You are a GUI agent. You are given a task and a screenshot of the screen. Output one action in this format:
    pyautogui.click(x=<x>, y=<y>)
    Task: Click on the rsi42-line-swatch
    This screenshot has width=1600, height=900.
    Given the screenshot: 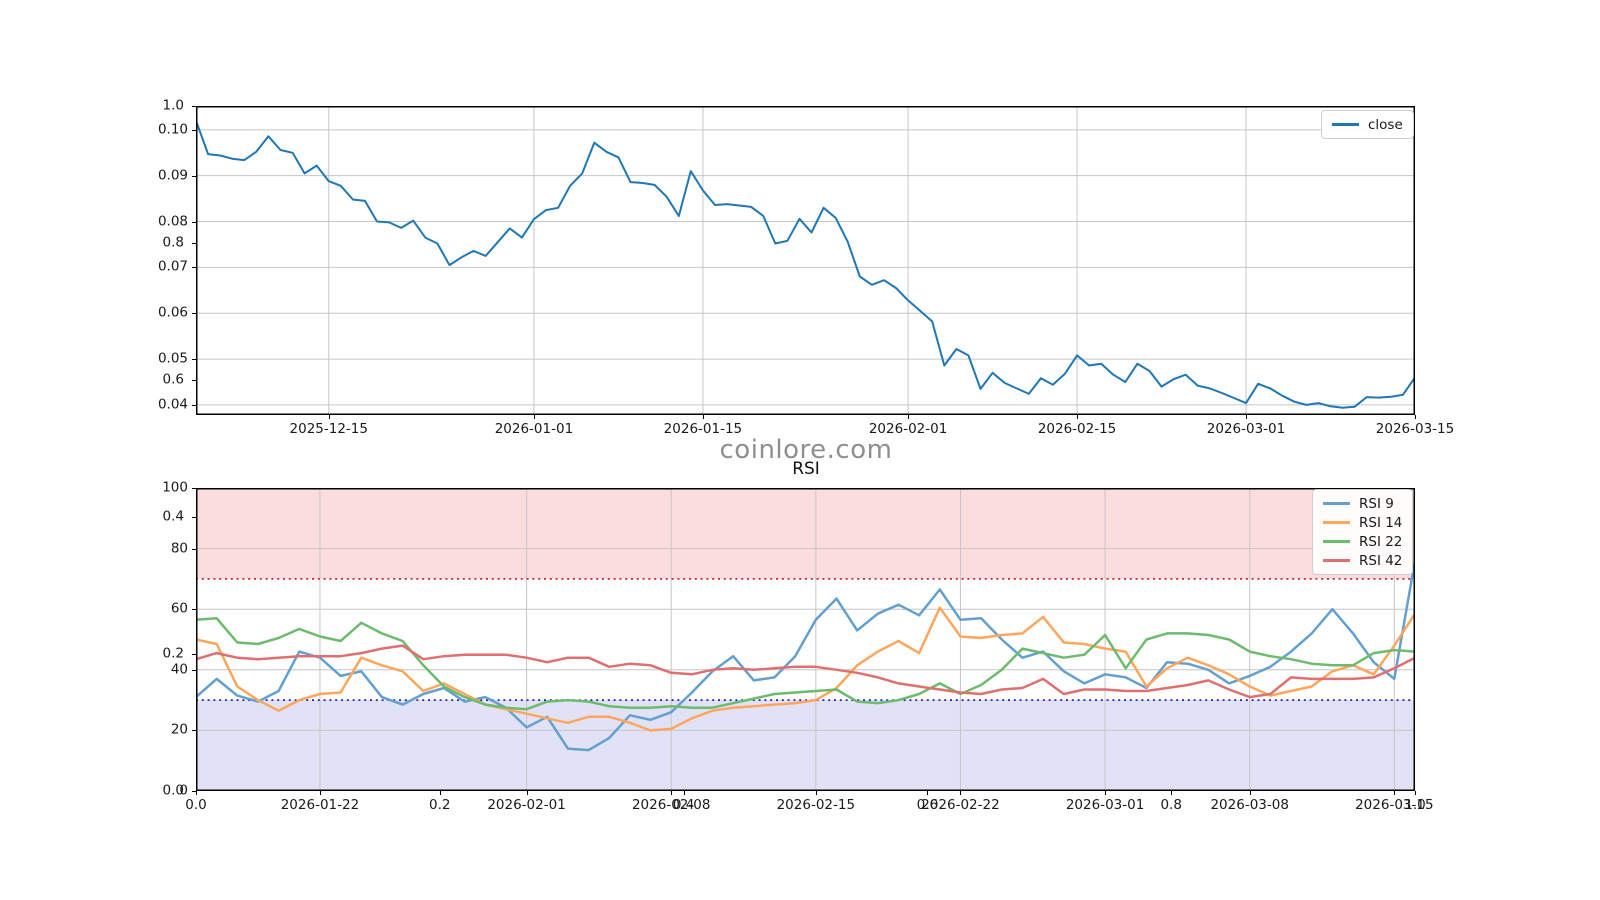 What is the action you would take?
    pyautogui.click(x=1336, y=560)
    